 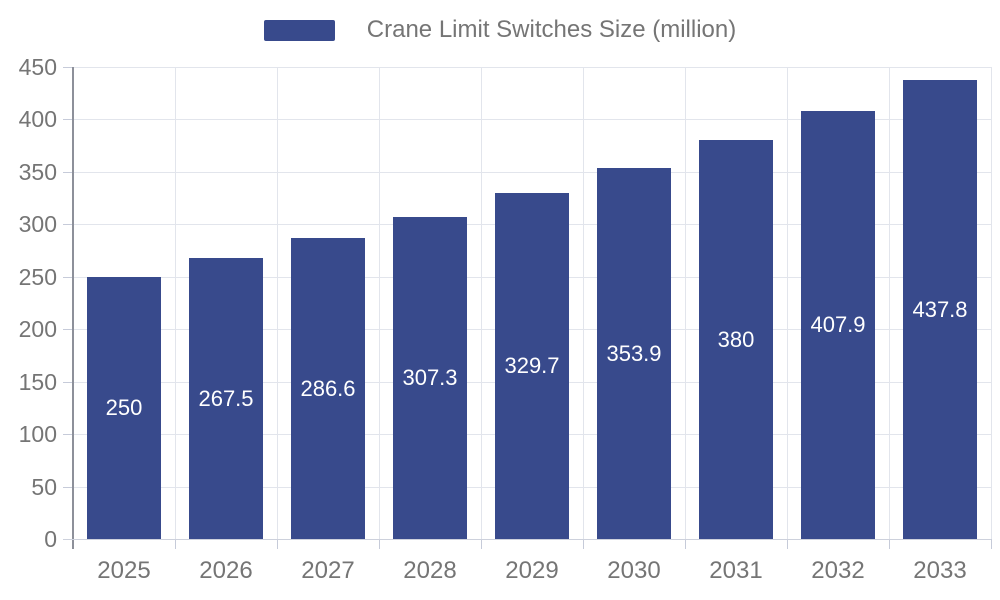 What do you see at coordinates (44, 487) in the screenshot?
I see `y-axis-tick-label: 50` at bounding box center [44, 487].